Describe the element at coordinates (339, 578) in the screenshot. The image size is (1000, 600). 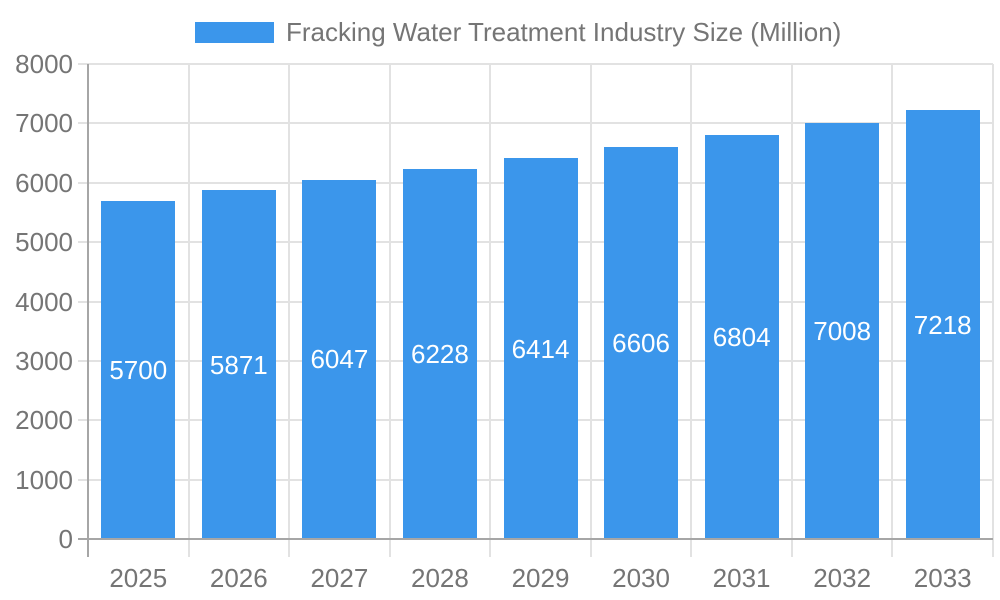
I see `x-tick-label: 2027` at that location.